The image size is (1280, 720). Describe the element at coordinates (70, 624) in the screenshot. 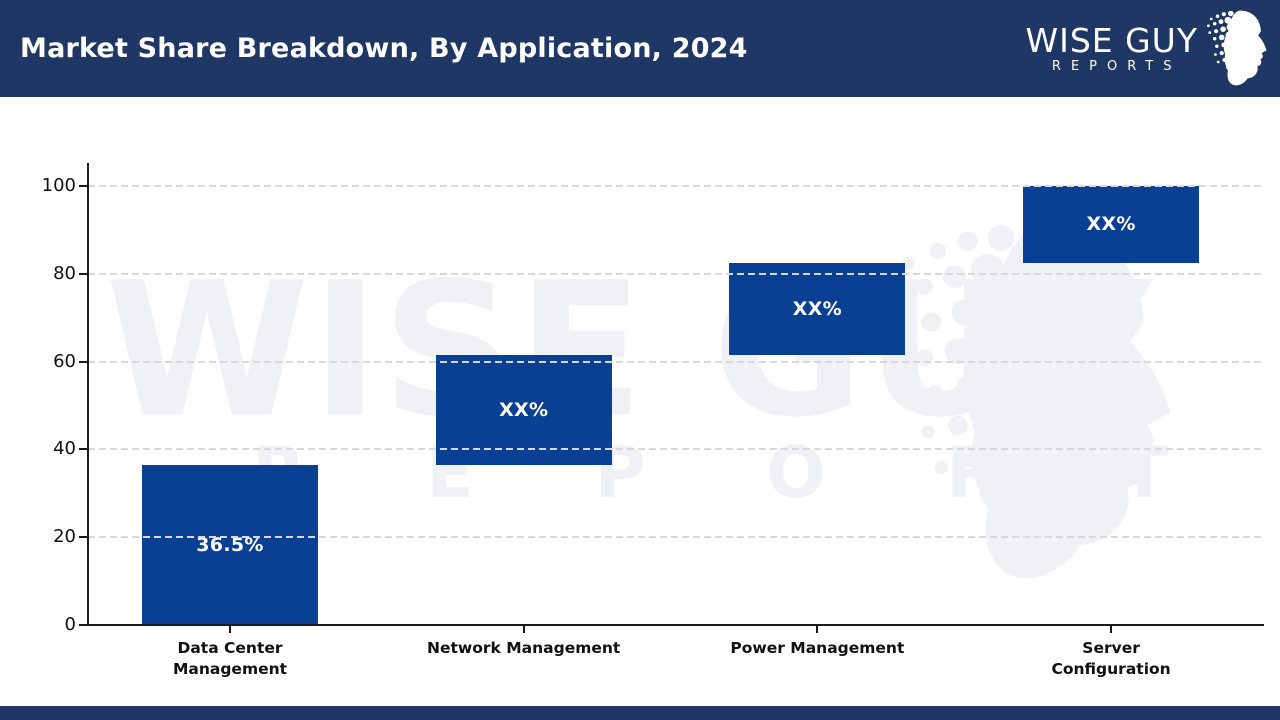

I see `y-tick-label: 0` at that location.